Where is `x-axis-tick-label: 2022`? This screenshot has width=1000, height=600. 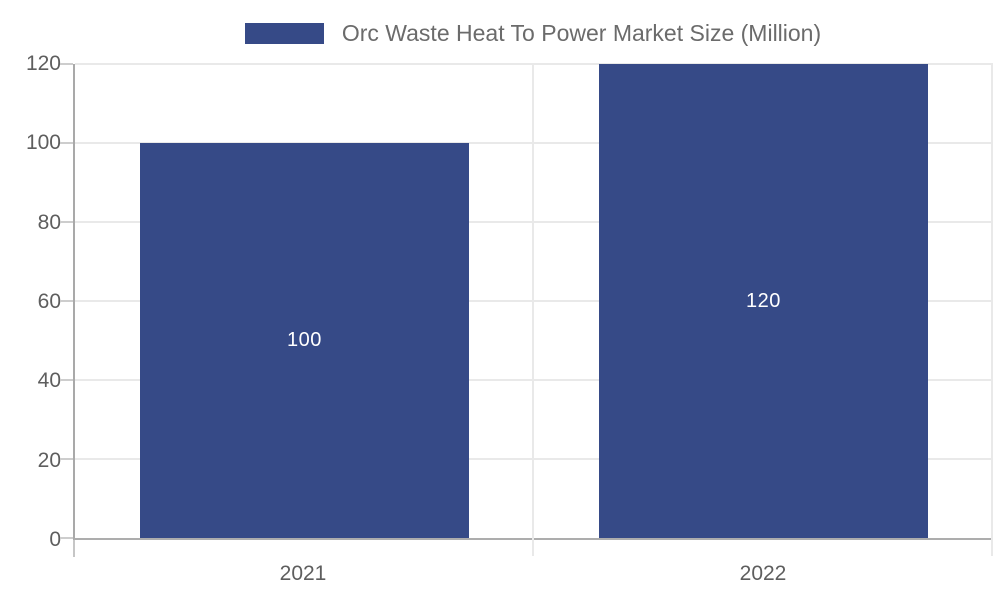
x-axis-tick-label: 2022 is located at coordinates (763, 573).